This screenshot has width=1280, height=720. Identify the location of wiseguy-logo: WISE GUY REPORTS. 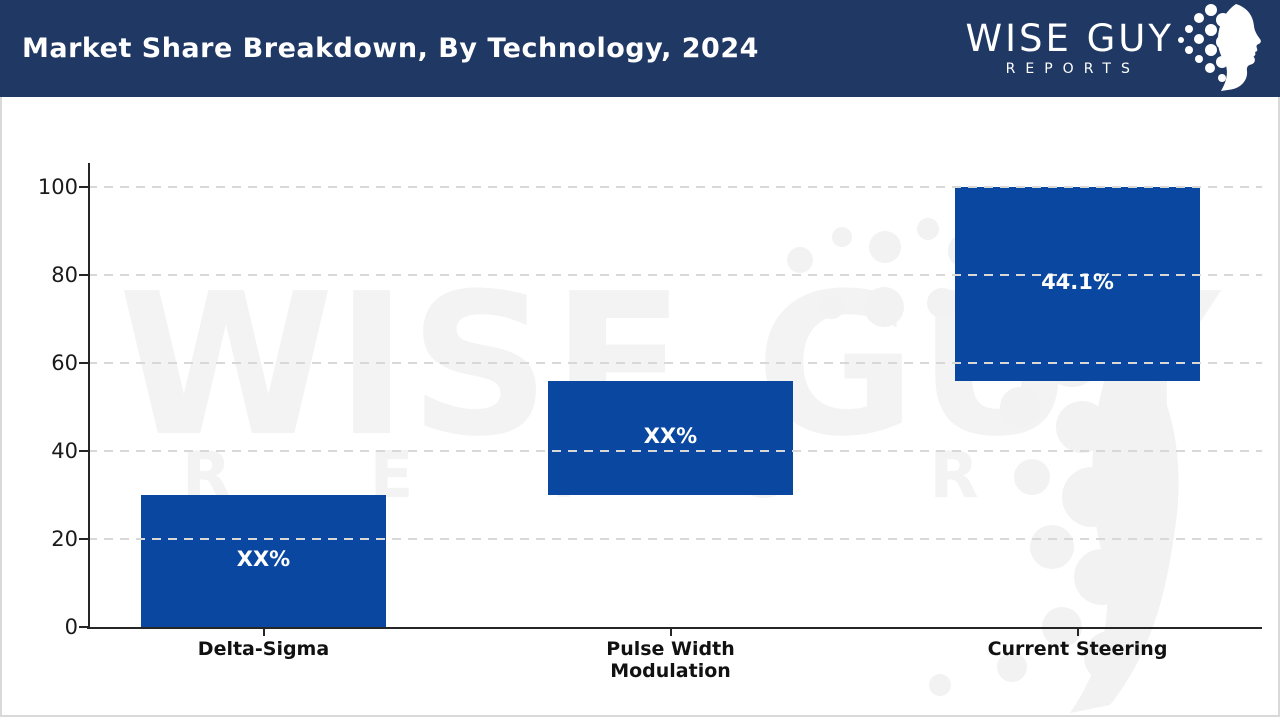
(1114, 49).